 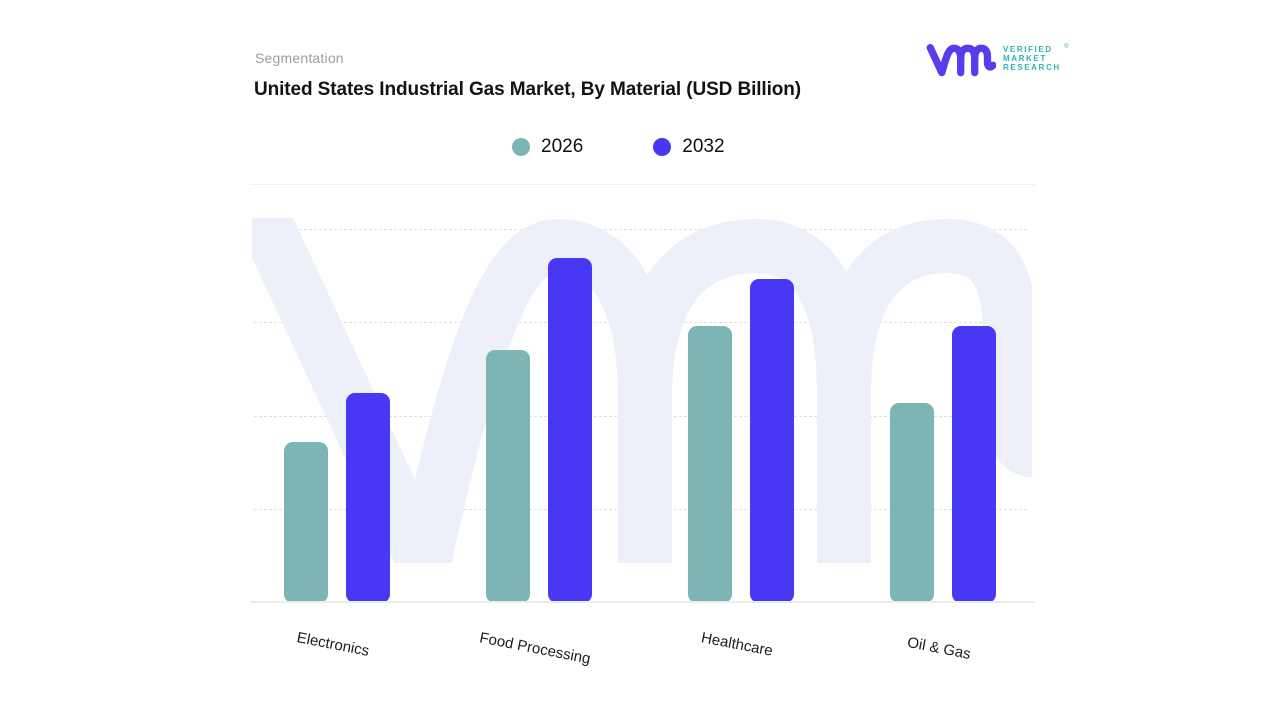 What do you see at coordinates (772, 441) in the screenshot?
I see `bar-2032-healthcare` at bounding box center [772, 441].